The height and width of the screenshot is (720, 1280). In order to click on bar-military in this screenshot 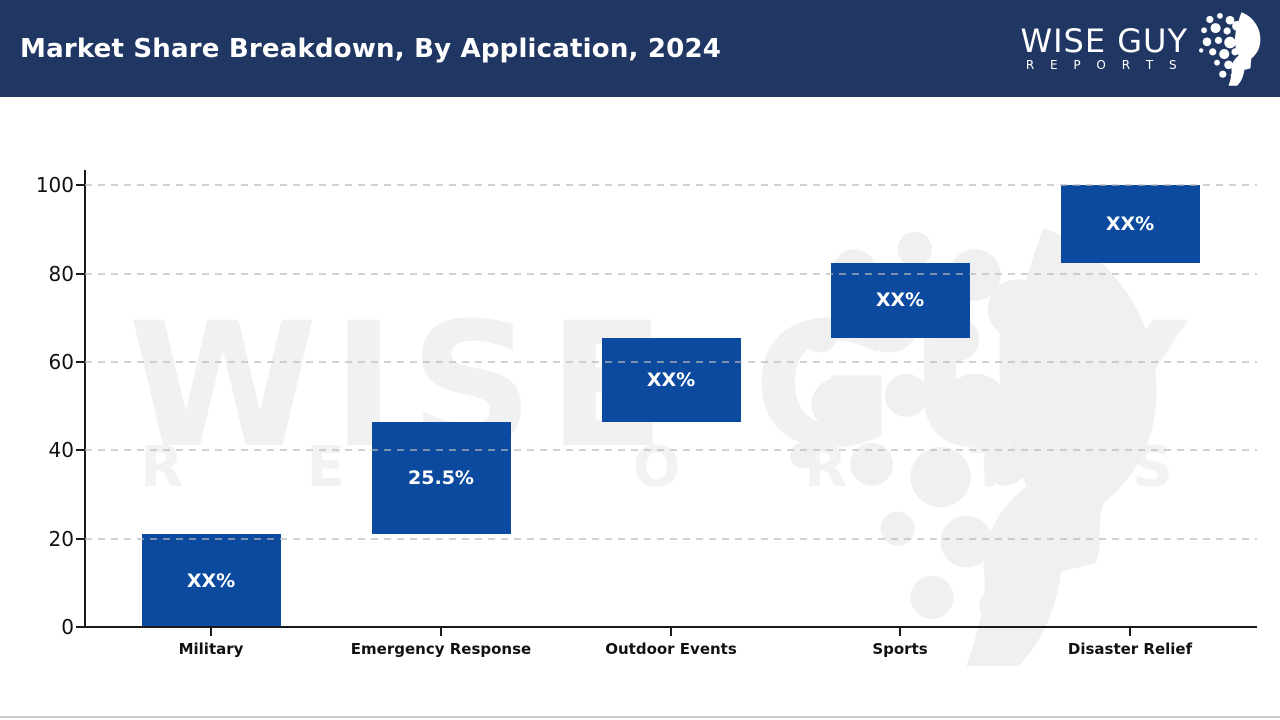, I will do `click(211, 580)`.